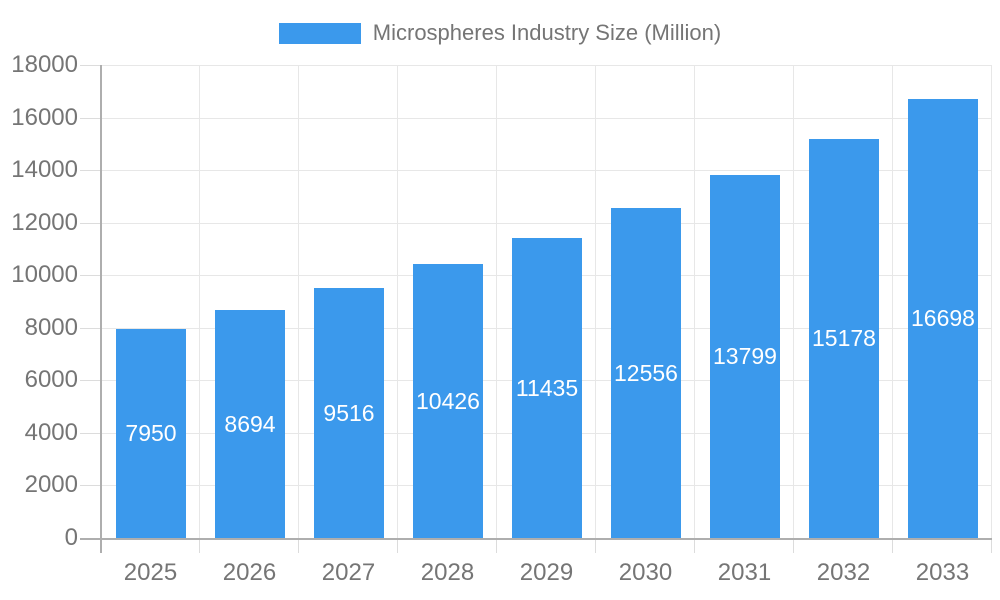 The height and width of the screenshot is (600, 1000). Describe the element at coordinates (744, 572) in the screenshot. I see `x-axis-label: 2031` at that location.